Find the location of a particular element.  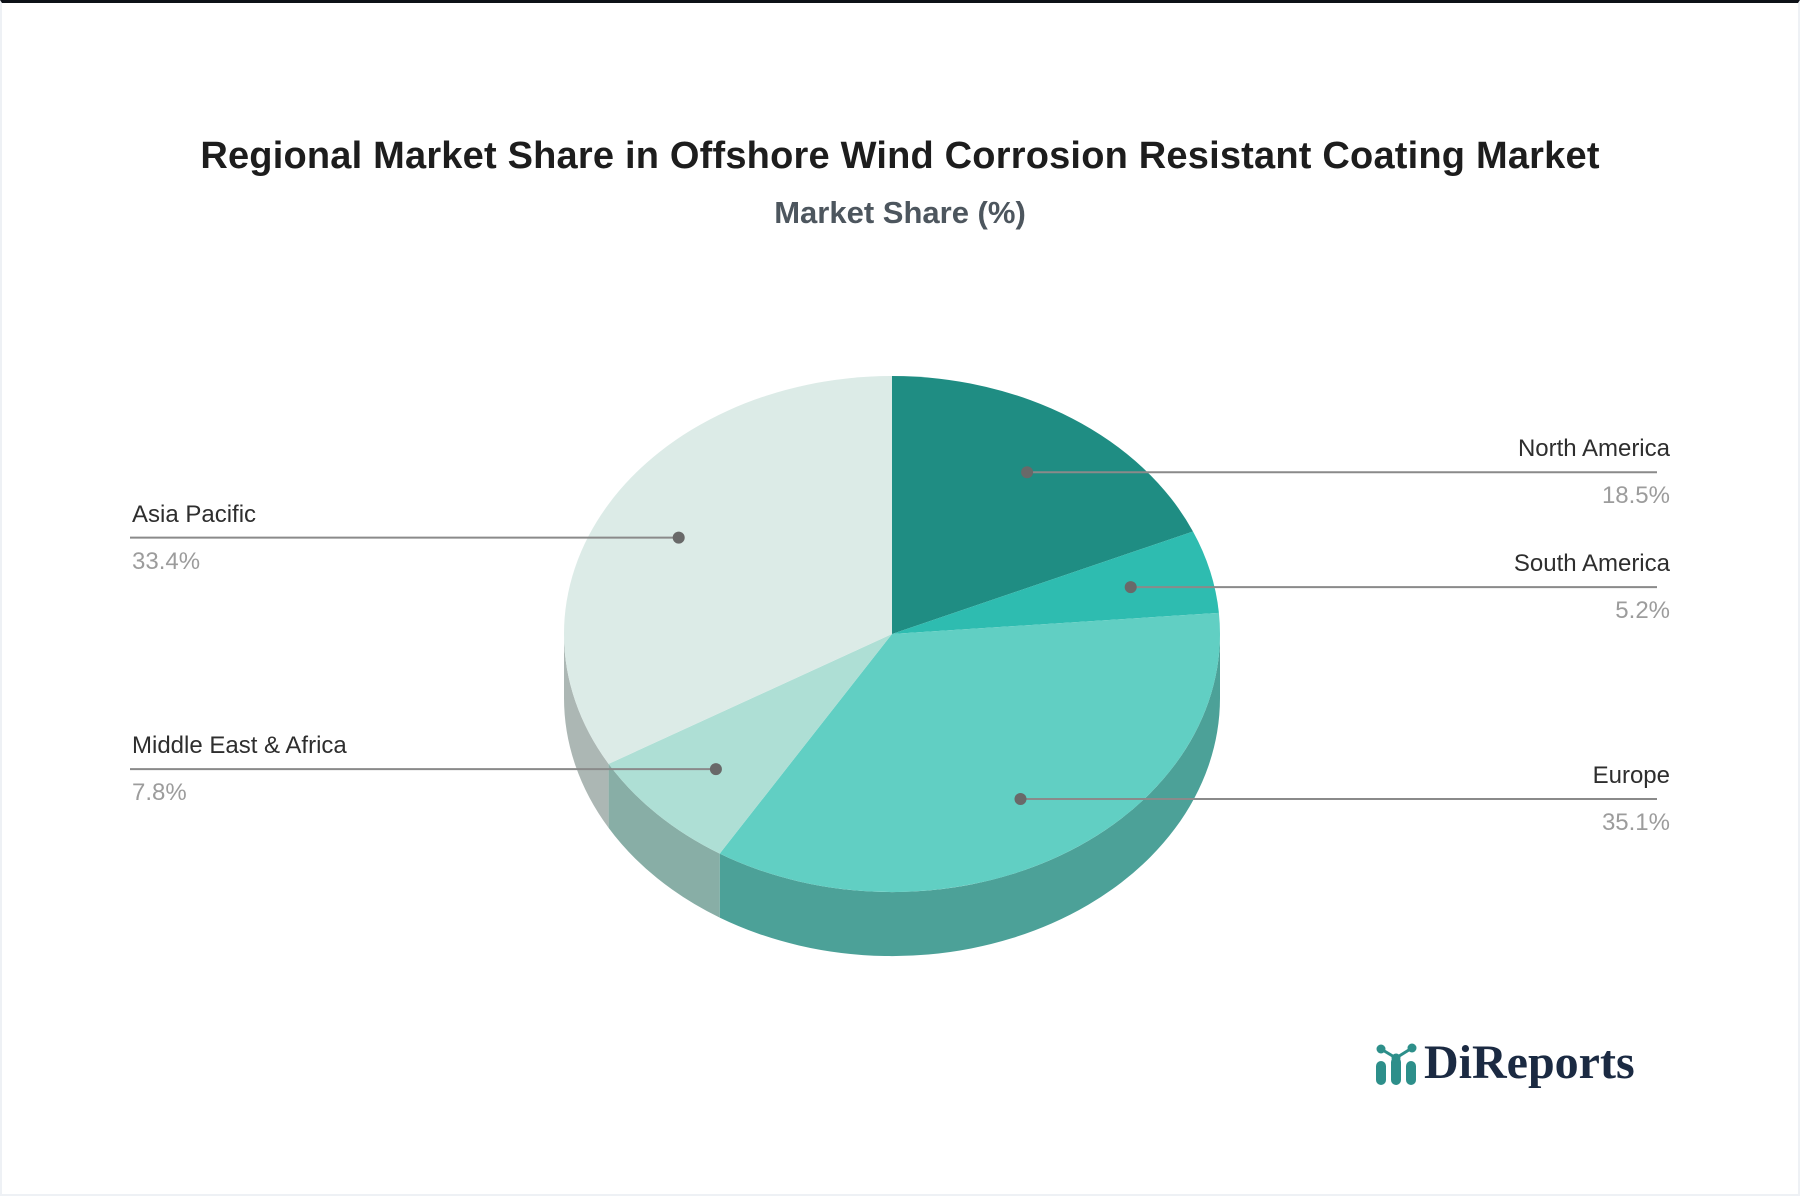

slice-label-name: South America is located at coordinates (1591, 564).